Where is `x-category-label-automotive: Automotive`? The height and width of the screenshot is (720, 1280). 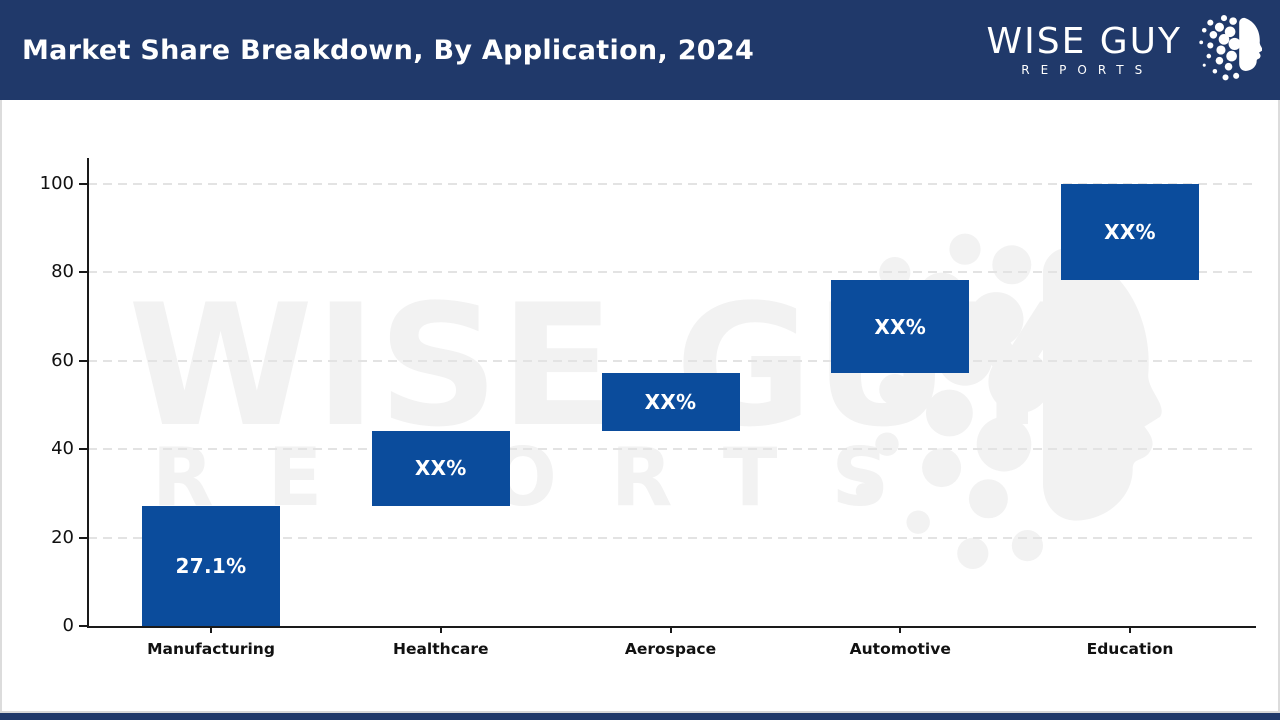
x-category-label-automotive: Automotive is located at coordinates (900, 649).